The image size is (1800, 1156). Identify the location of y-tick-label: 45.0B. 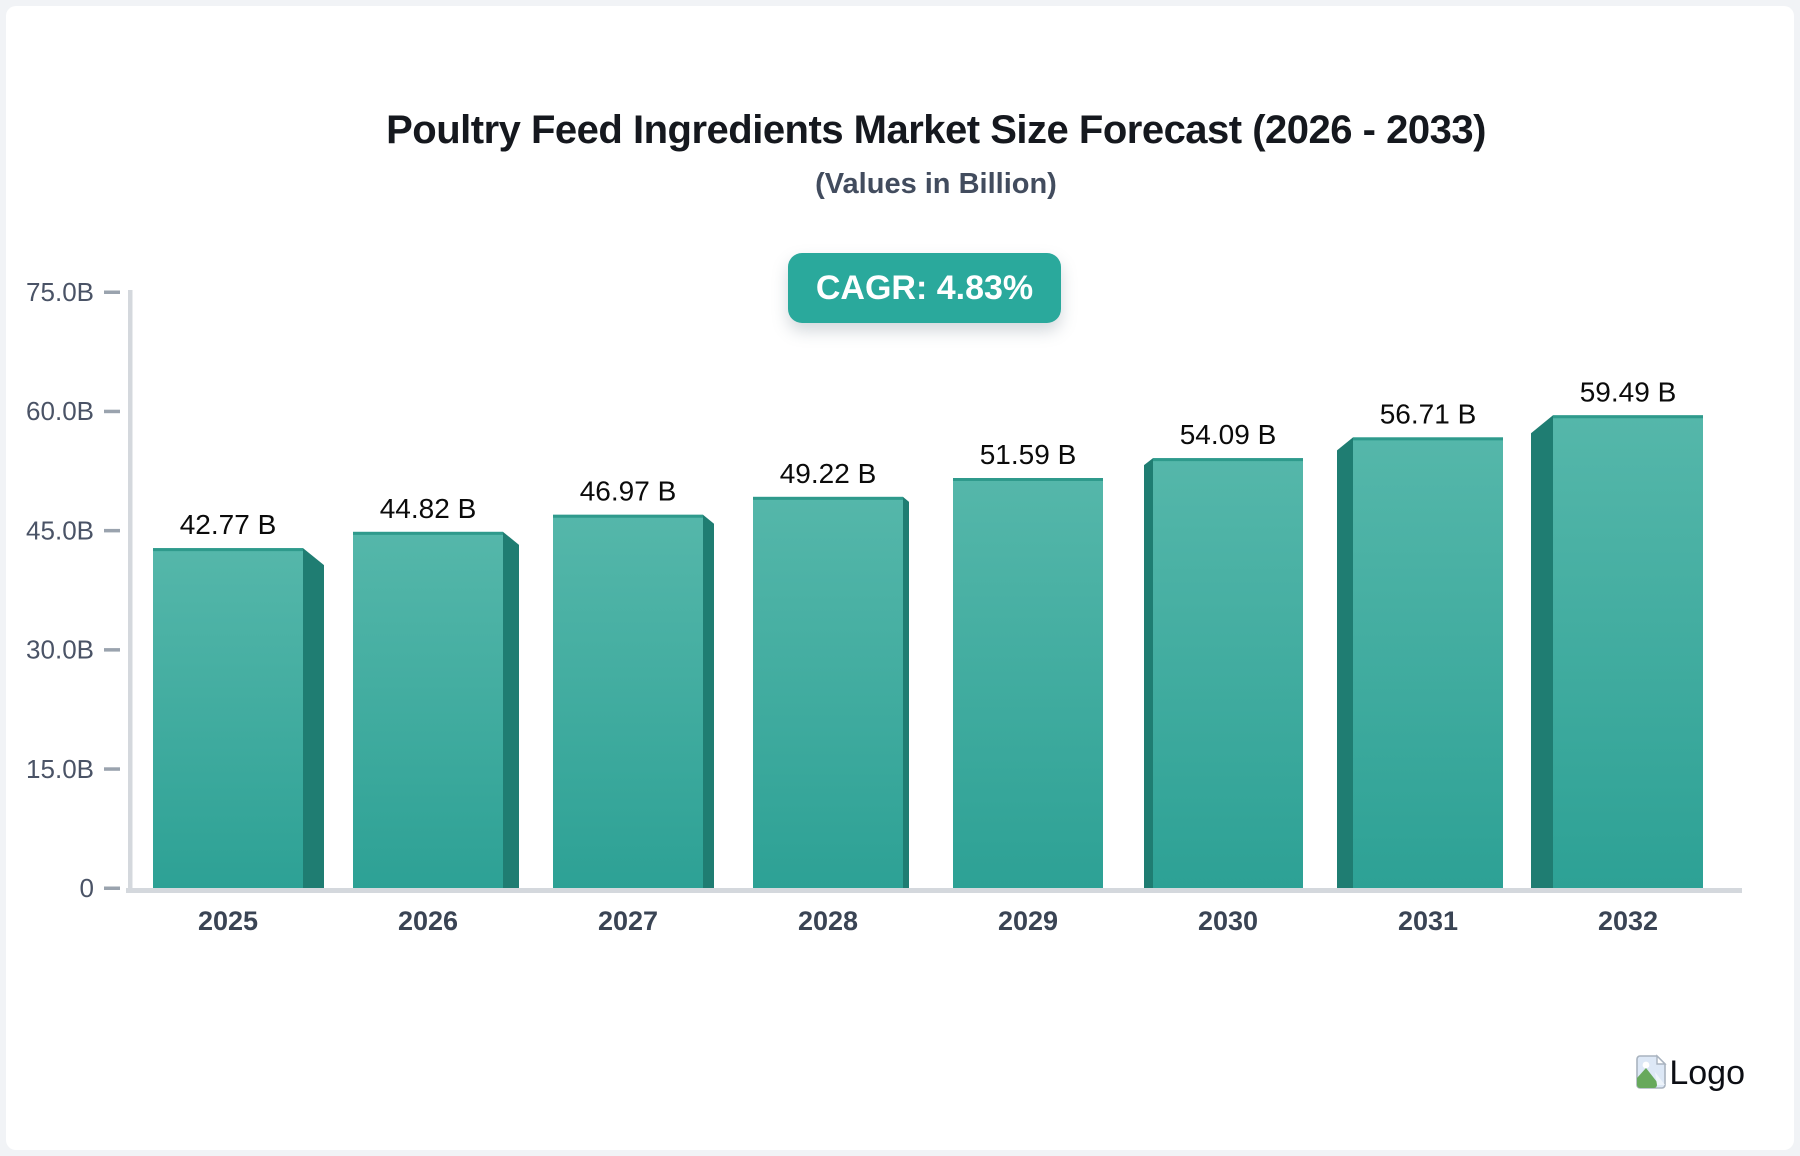
(60, 530).